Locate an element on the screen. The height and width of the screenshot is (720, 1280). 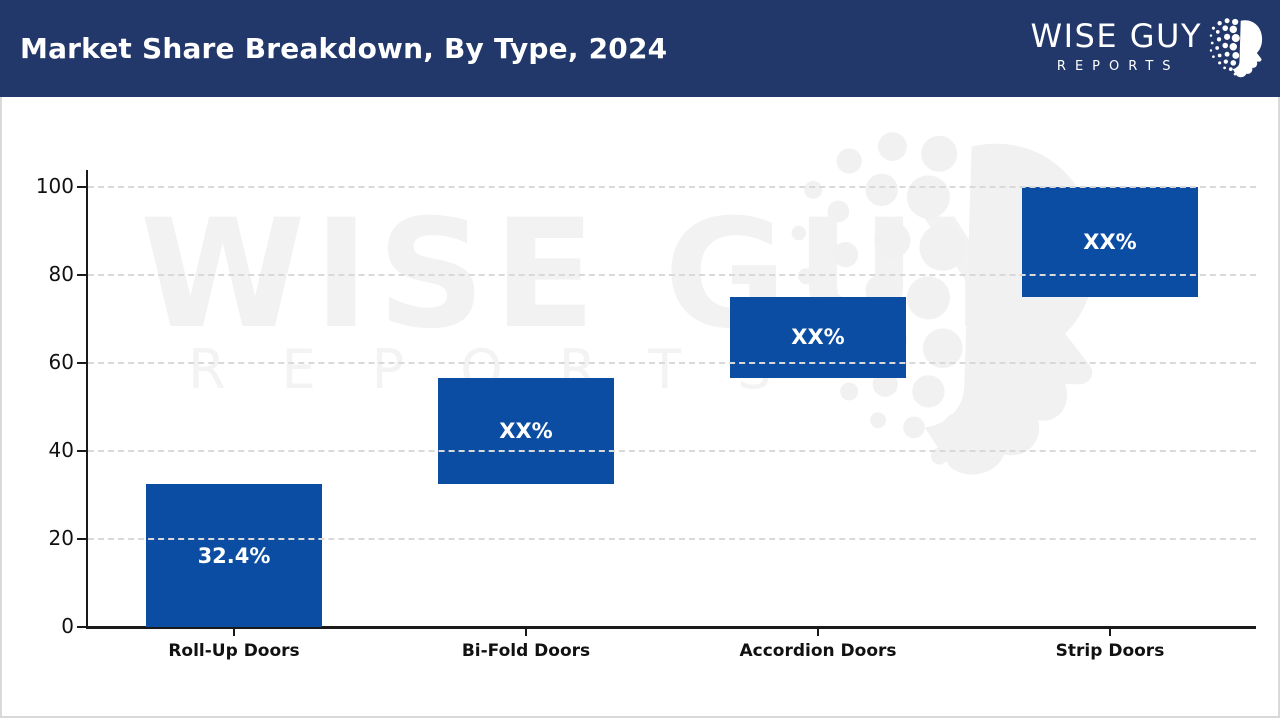
bar-value-label: 32.4% is located at coordinates (234, 555).